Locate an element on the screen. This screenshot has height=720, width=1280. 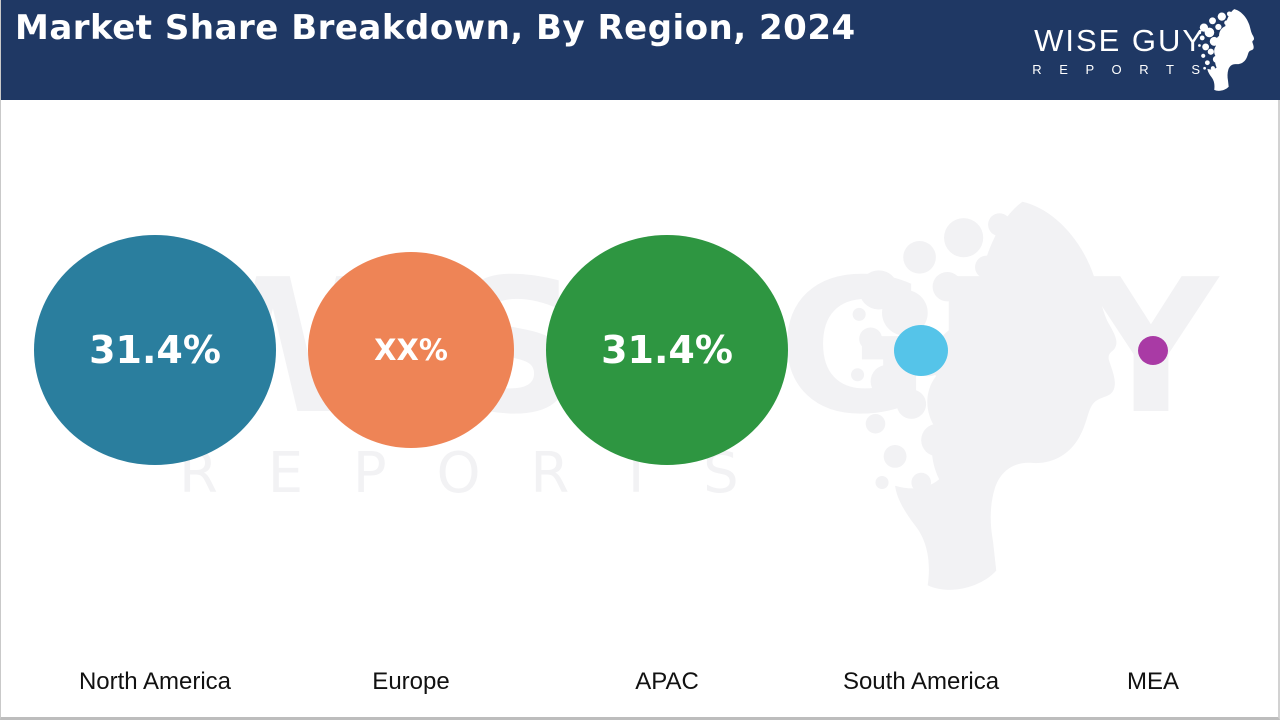
bubble-value: XX% is located at coordinates (411, 350).